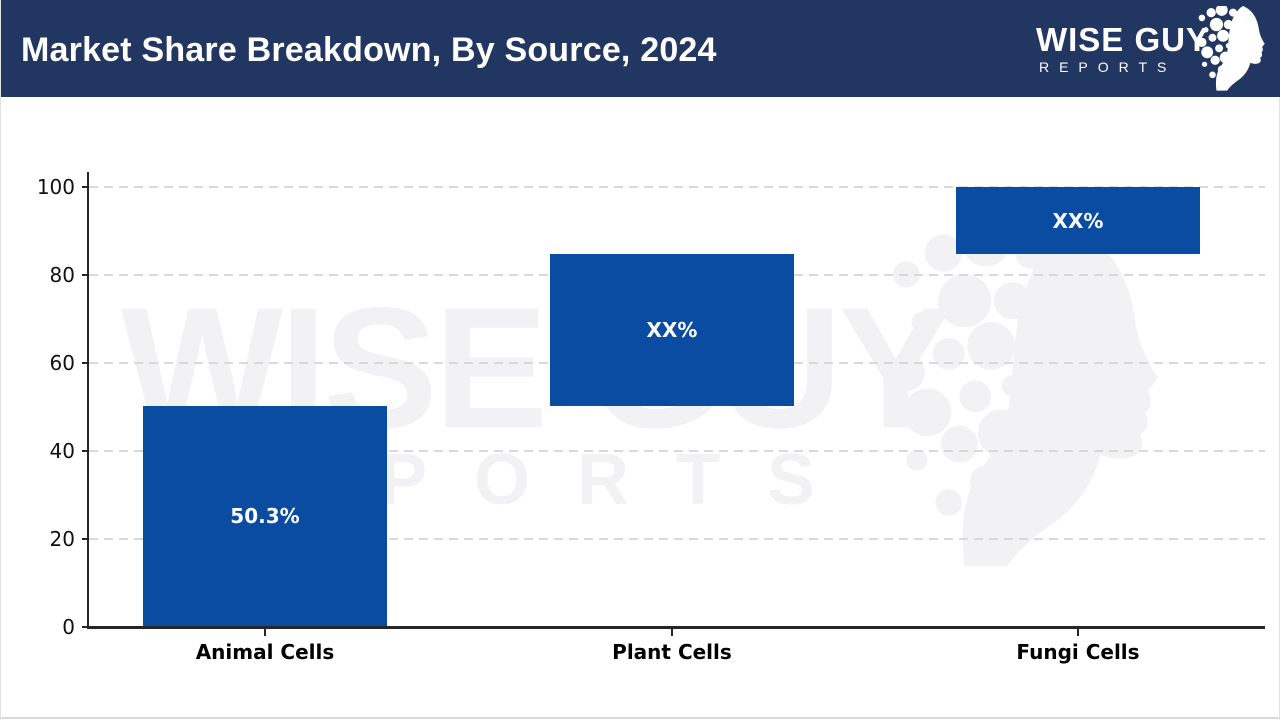 The image size is (1280, 720). I want to click on brand-logo-line2: REPORTS, so click(1107, 67).